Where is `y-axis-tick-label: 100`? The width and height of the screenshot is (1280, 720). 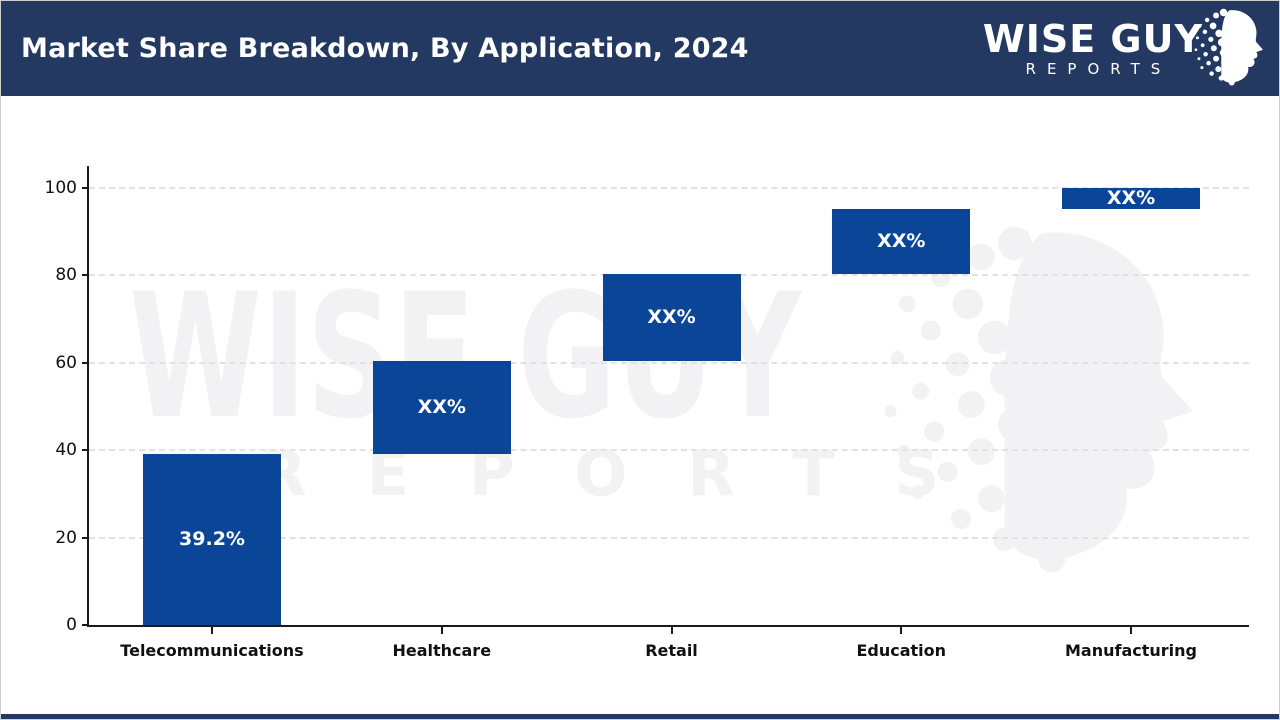 y-axis-tick-label: 100 is located at coordinates (60, 188).